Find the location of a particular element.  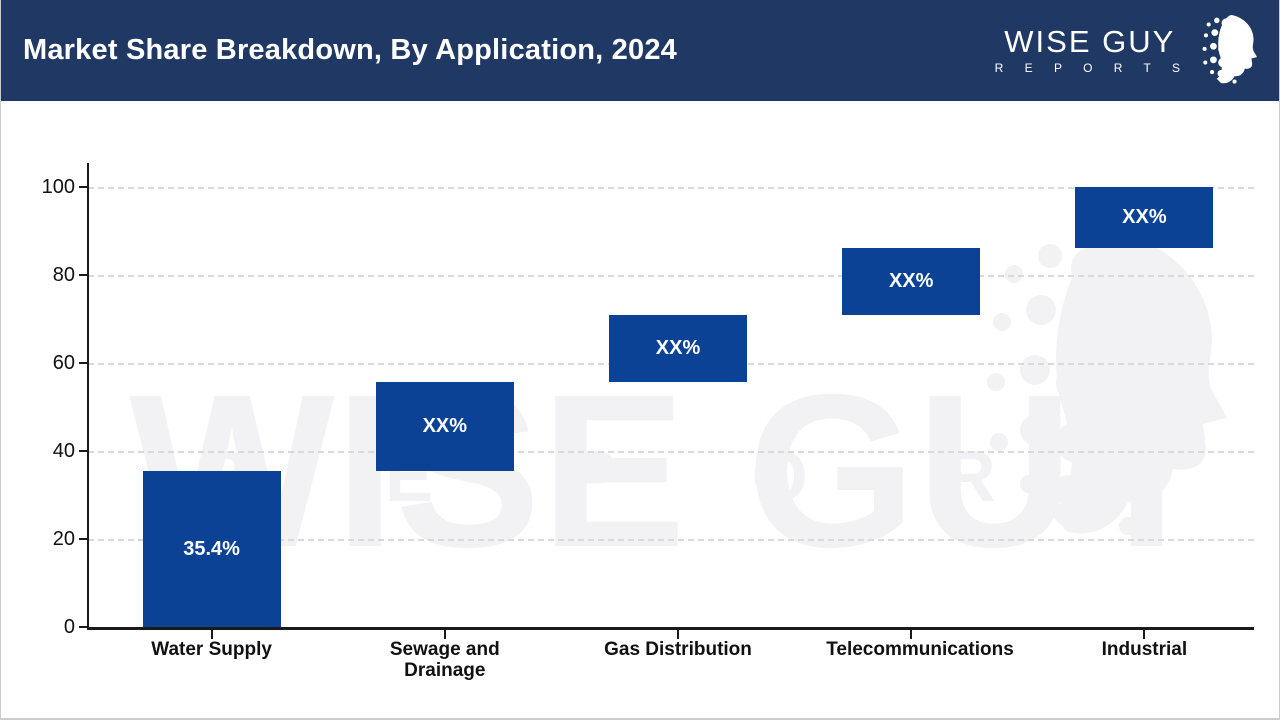

y-tick-label-20: 20 is located at coordinates (63, 539).